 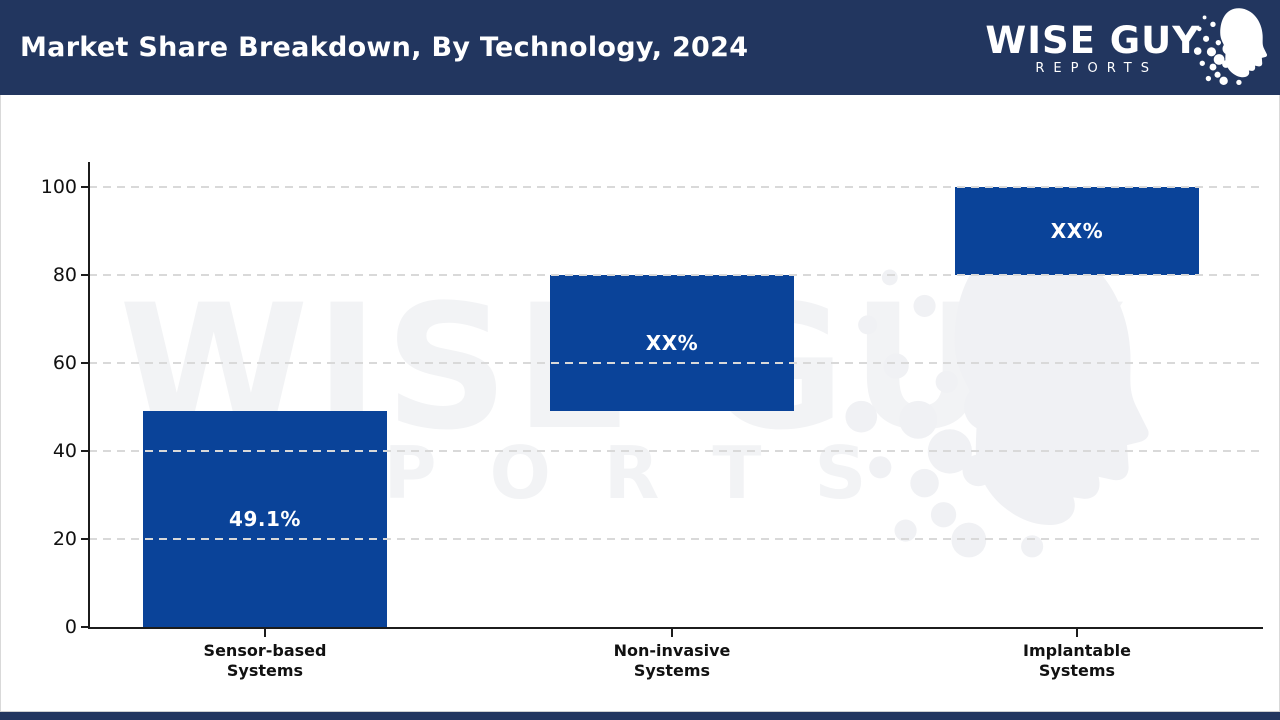 I want to click on bar-value-label: 49.1%, so click(x=265, y=518).